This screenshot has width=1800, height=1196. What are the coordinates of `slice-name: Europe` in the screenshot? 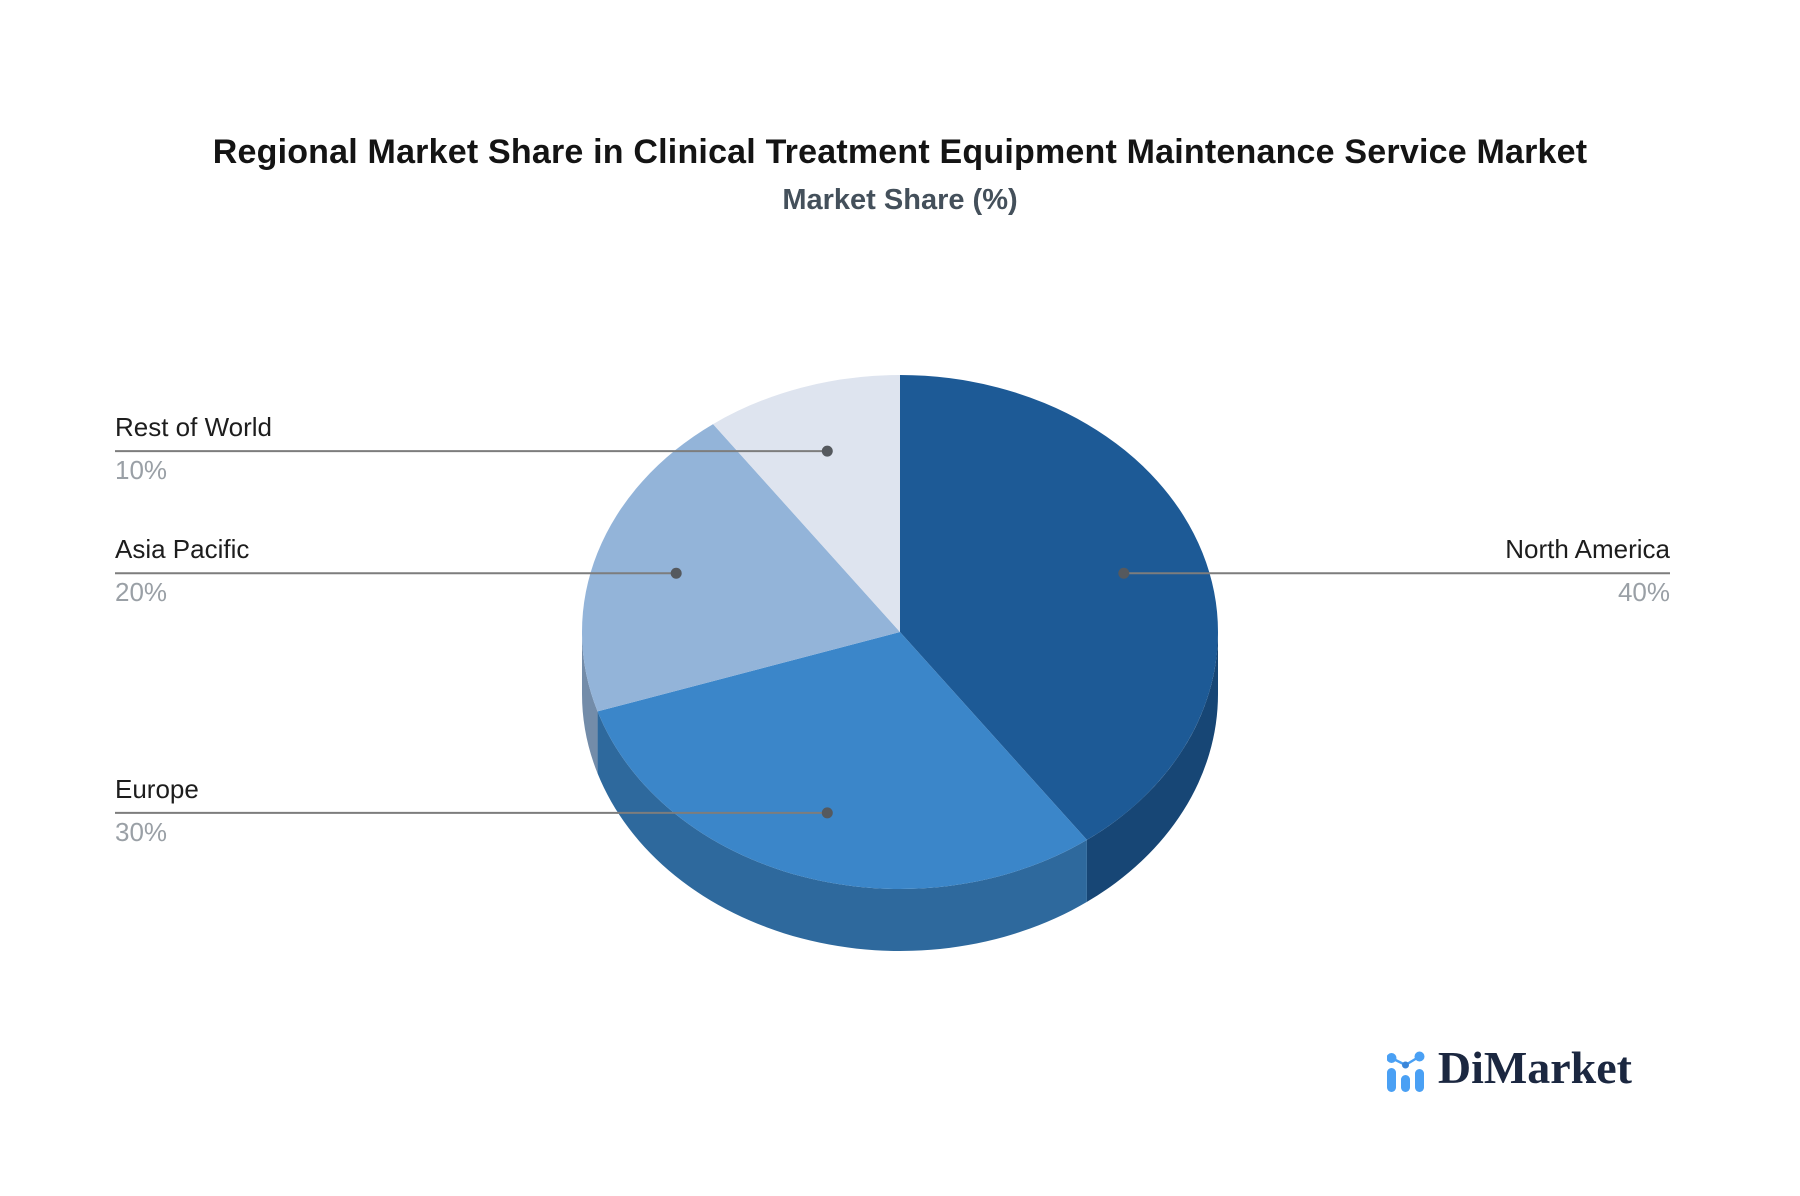 It's located at (157, 788).